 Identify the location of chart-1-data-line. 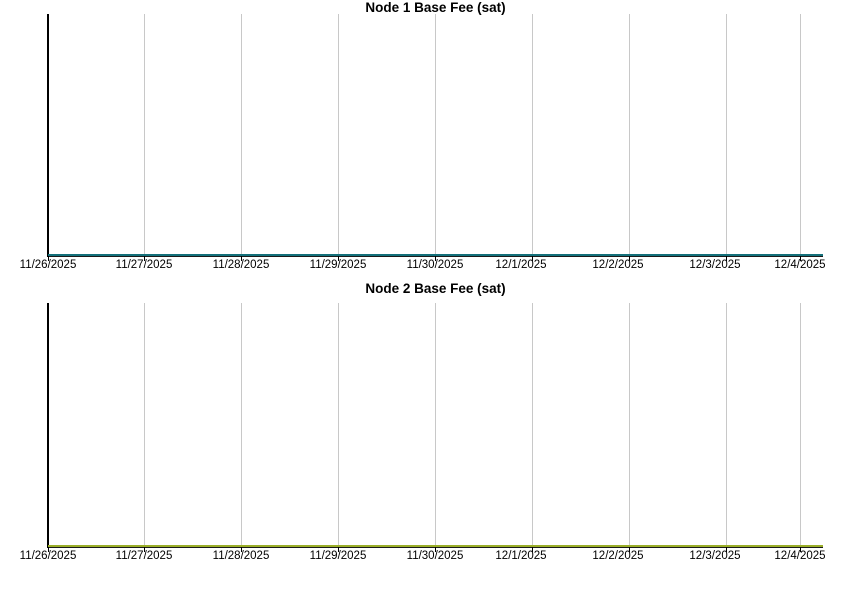
(435, 255).